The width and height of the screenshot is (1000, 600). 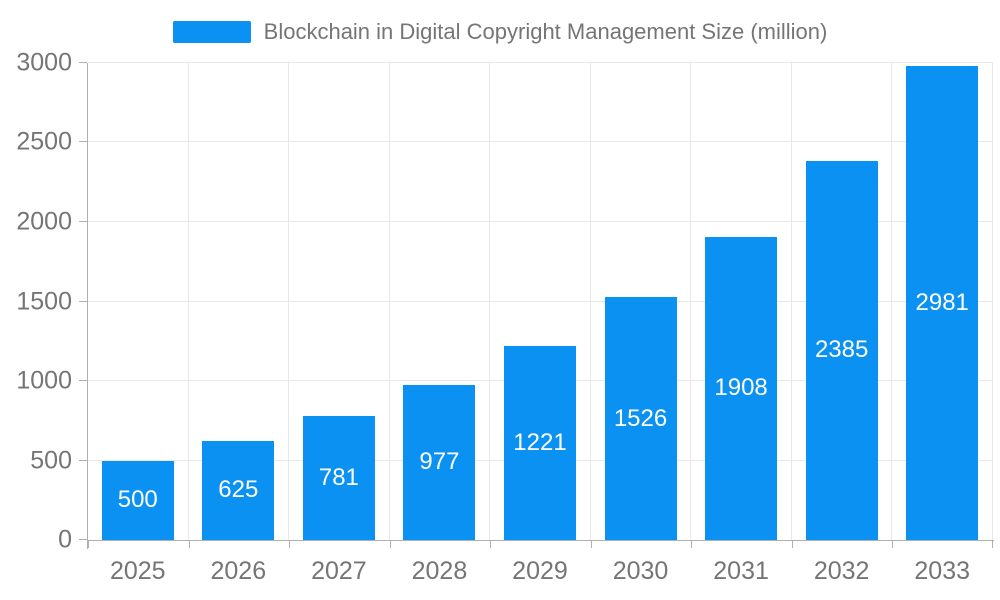 I want to click on y-axis-tick-label: 3000, so click(x=44, y=62).